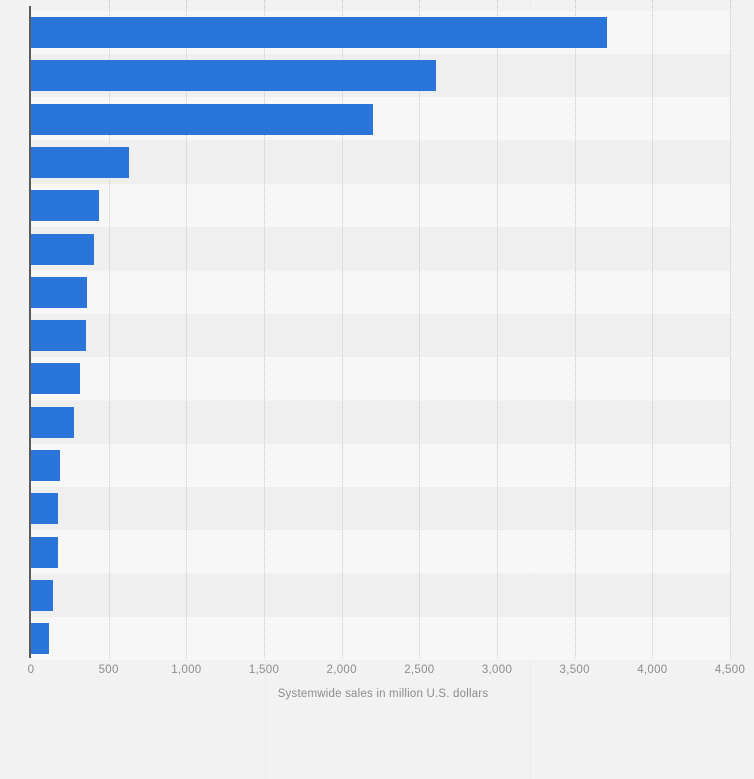 This screenshot has height=779, width=754. Describe the element at coordinates (730, 670) in the screenshot. I see `x-tick-label: 4,500` at that location.